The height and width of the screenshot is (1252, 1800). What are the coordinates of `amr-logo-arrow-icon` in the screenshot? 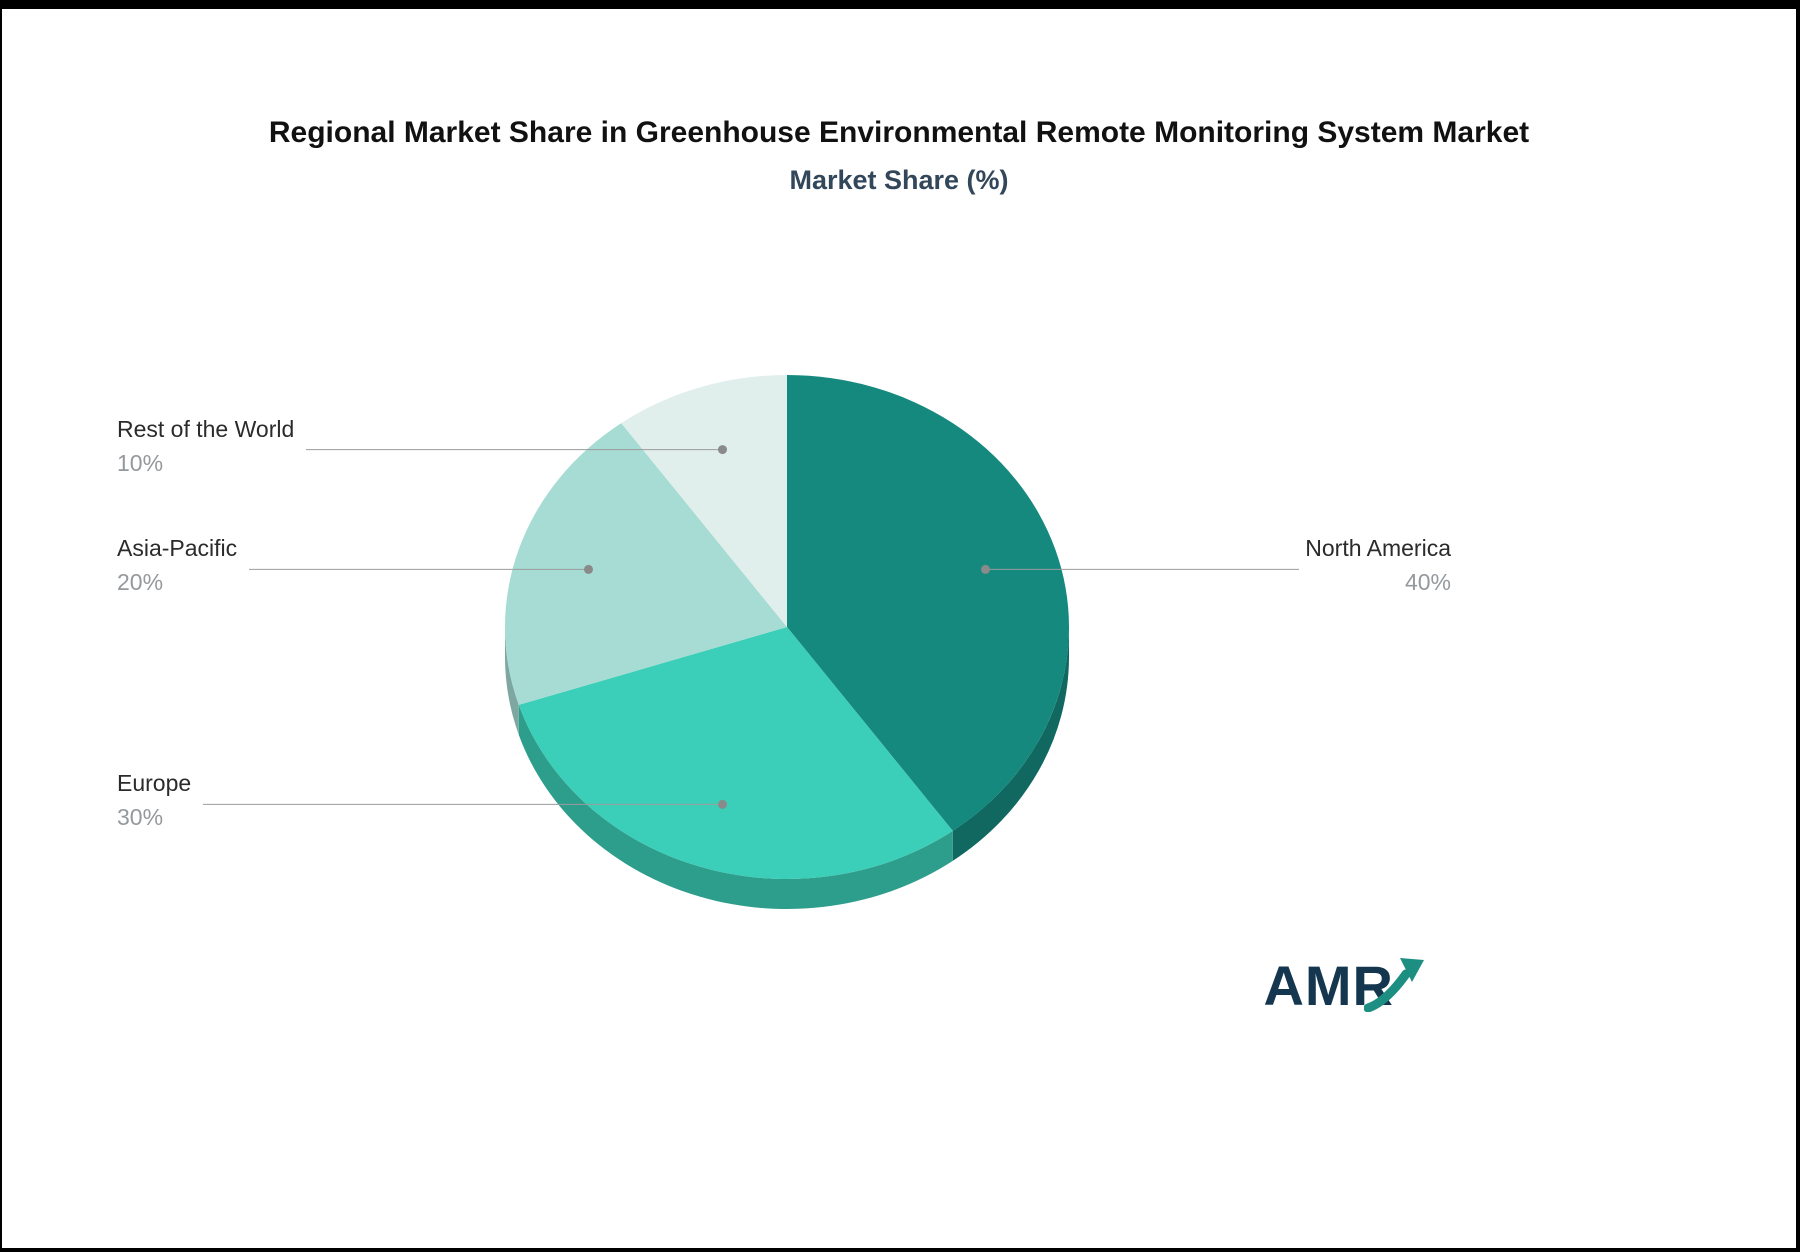 It's located at (1394, 985).